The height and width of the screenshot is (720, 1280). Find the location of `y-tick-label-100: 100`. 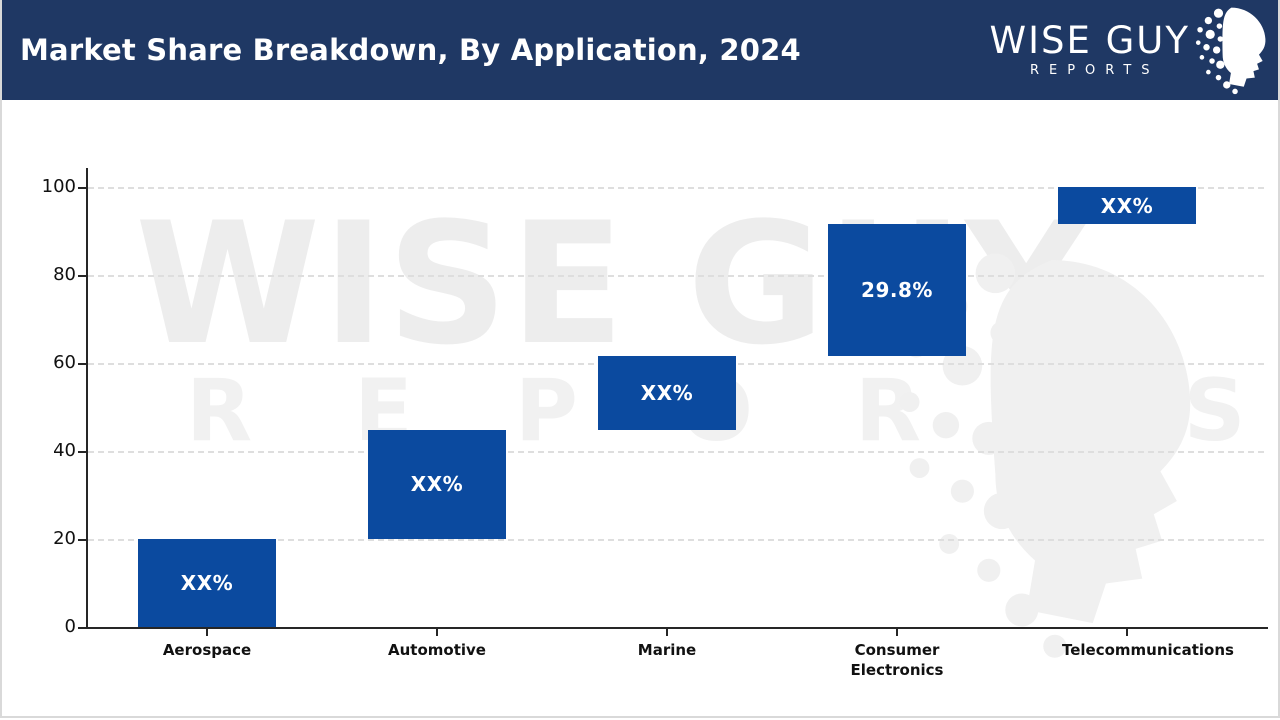

y-tick-label-100: 100 is located at coordinates (58, 186).